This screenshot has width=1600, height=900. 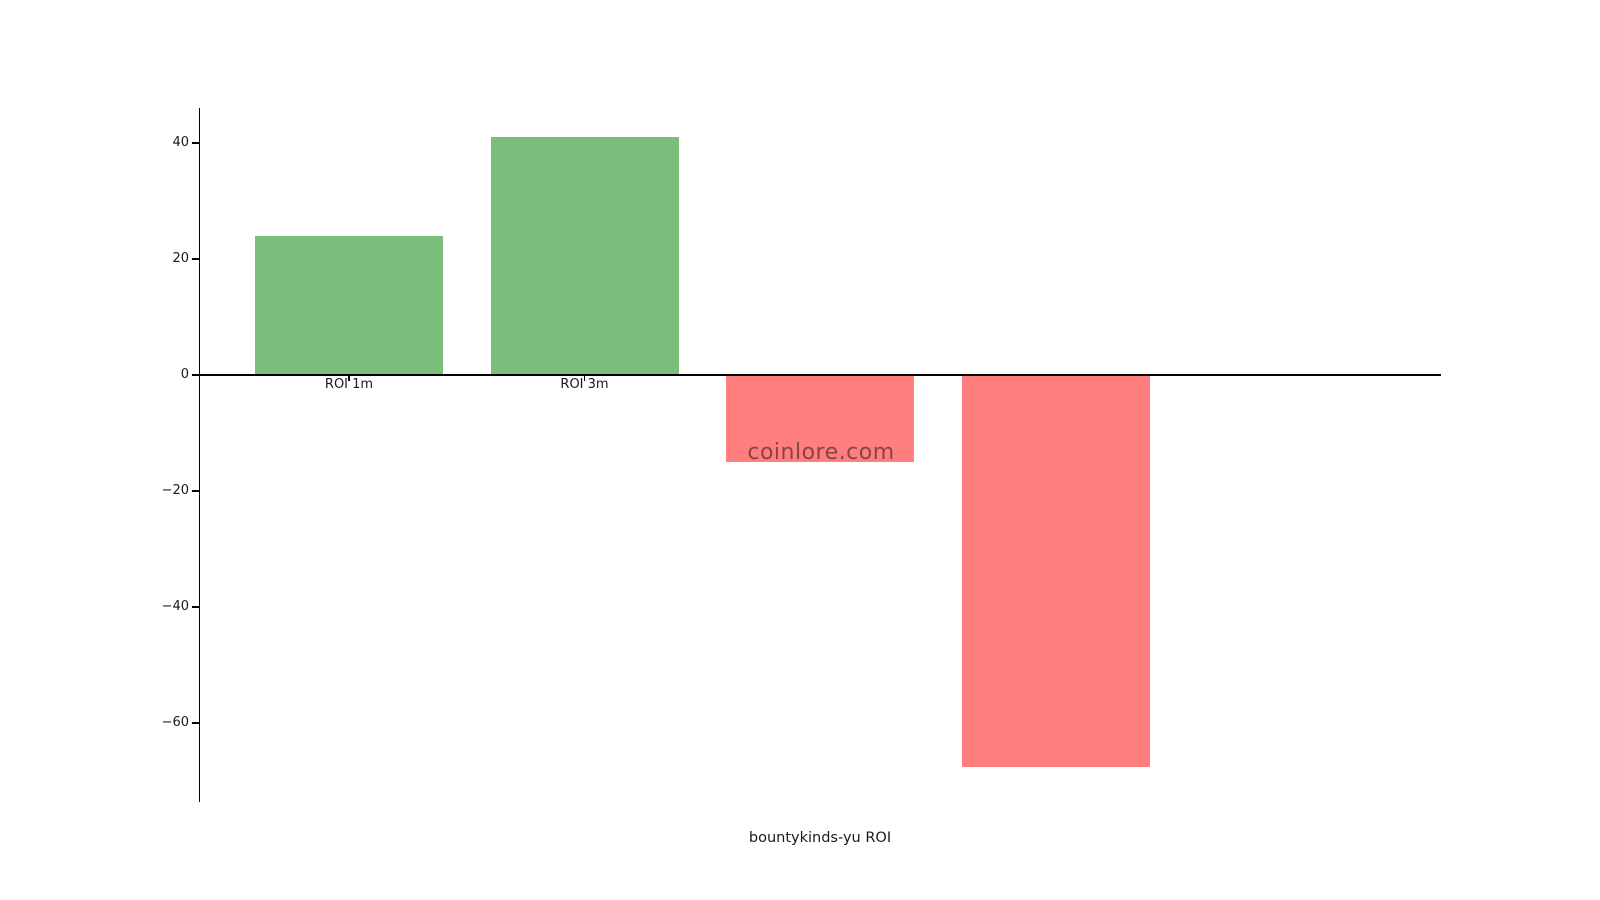 I want to click on x-tick-label: ROI 1m, so click(x=349, y=384).